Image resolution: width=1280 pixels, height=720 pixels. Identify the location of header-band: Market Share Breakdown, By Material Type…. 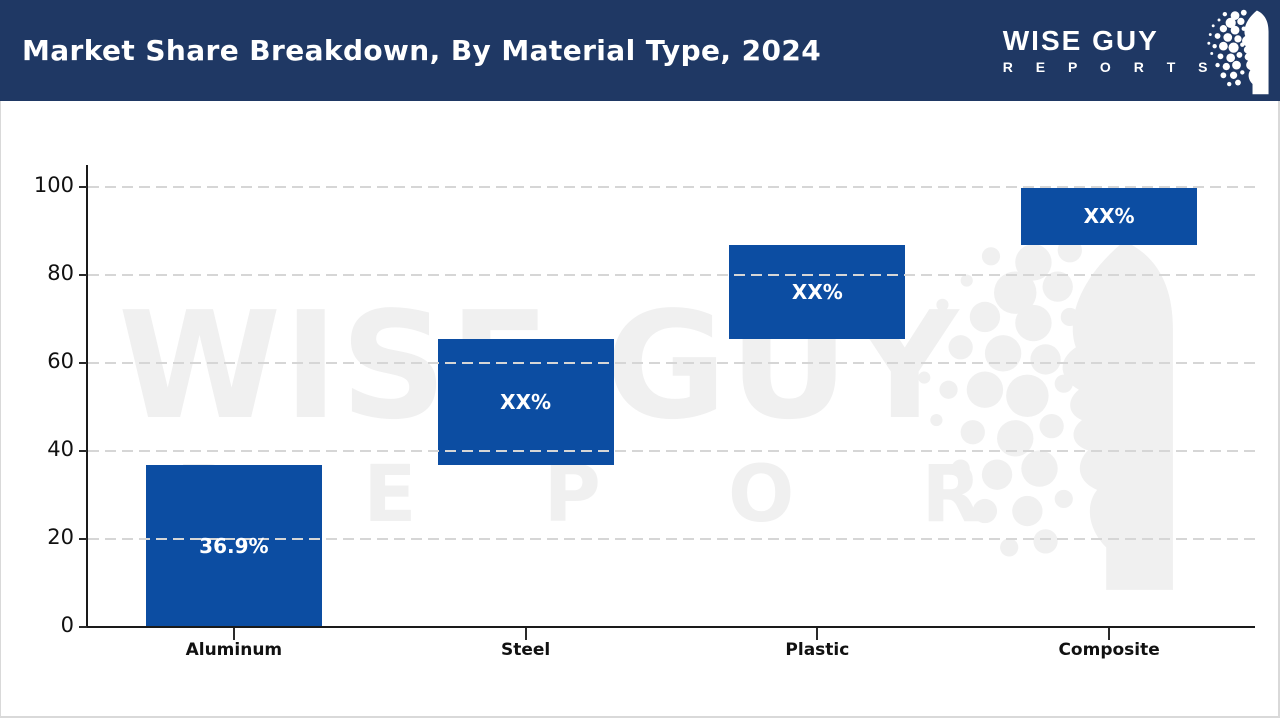
(640, 50).